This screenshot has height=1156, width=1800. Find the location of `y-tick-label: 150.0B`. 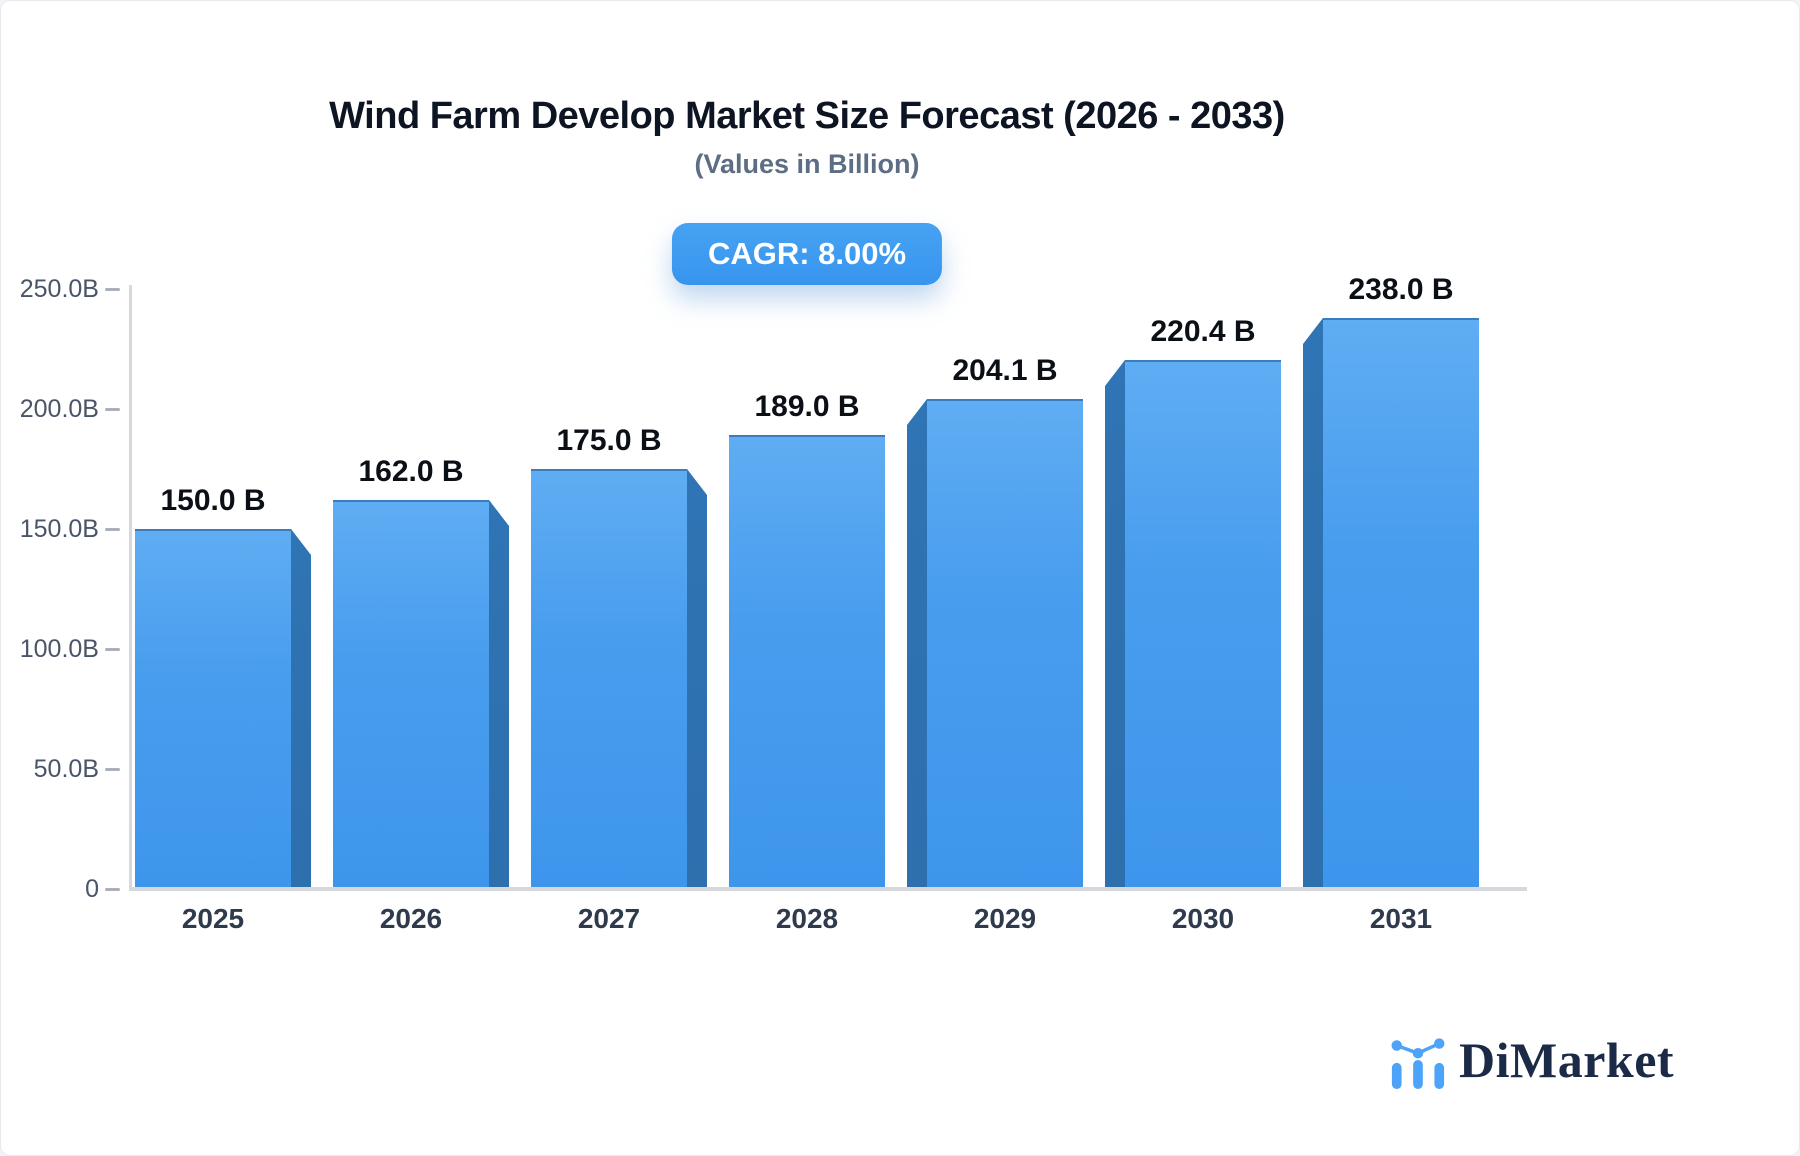

y-tick-label: 150.0B is located at coordinates (59, 529).